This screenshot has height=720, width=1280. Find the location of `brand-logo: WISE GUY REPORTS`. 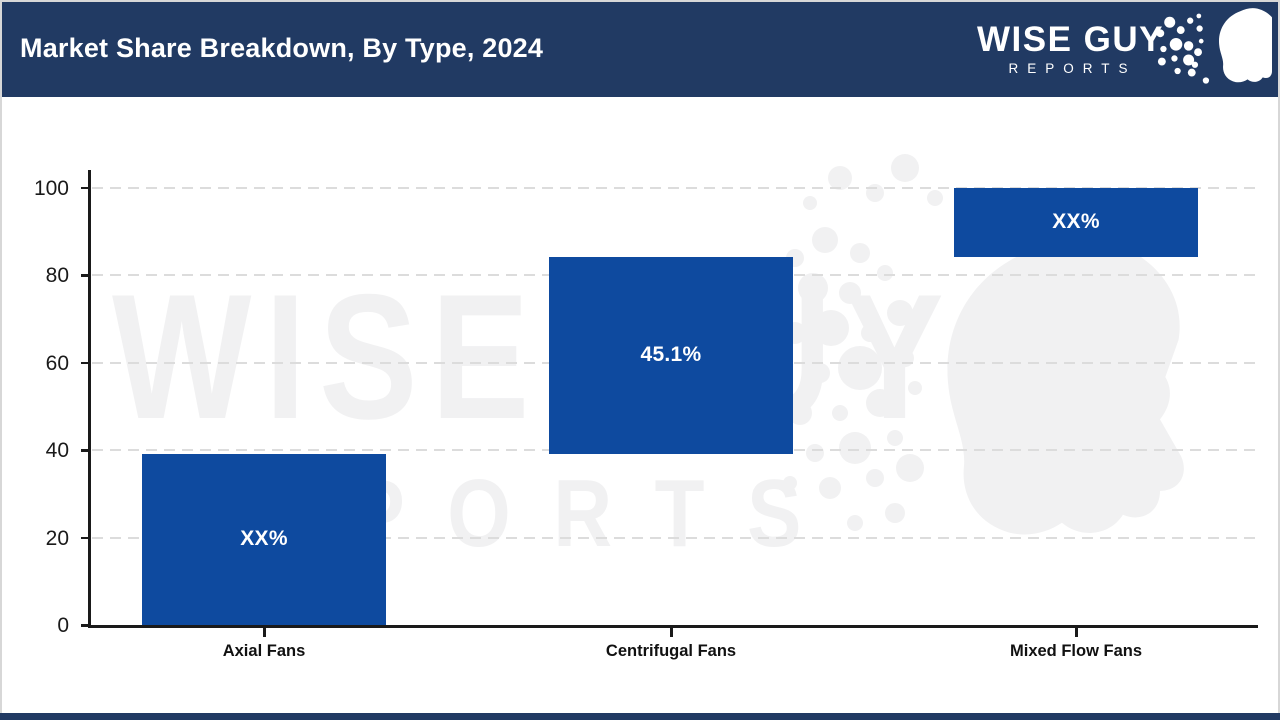

brand-logo: WISE GUY REPORTS is located at coordinates (1124, 49).